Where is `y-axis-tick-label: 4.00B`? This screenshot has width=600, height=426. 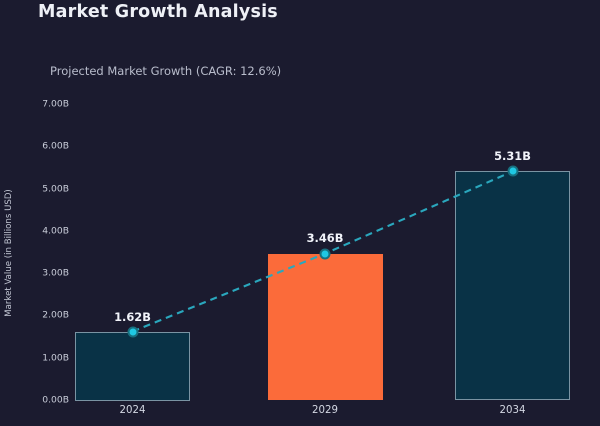 y-axis-tick-label: 4.00B is located at coordinates (55, 231).